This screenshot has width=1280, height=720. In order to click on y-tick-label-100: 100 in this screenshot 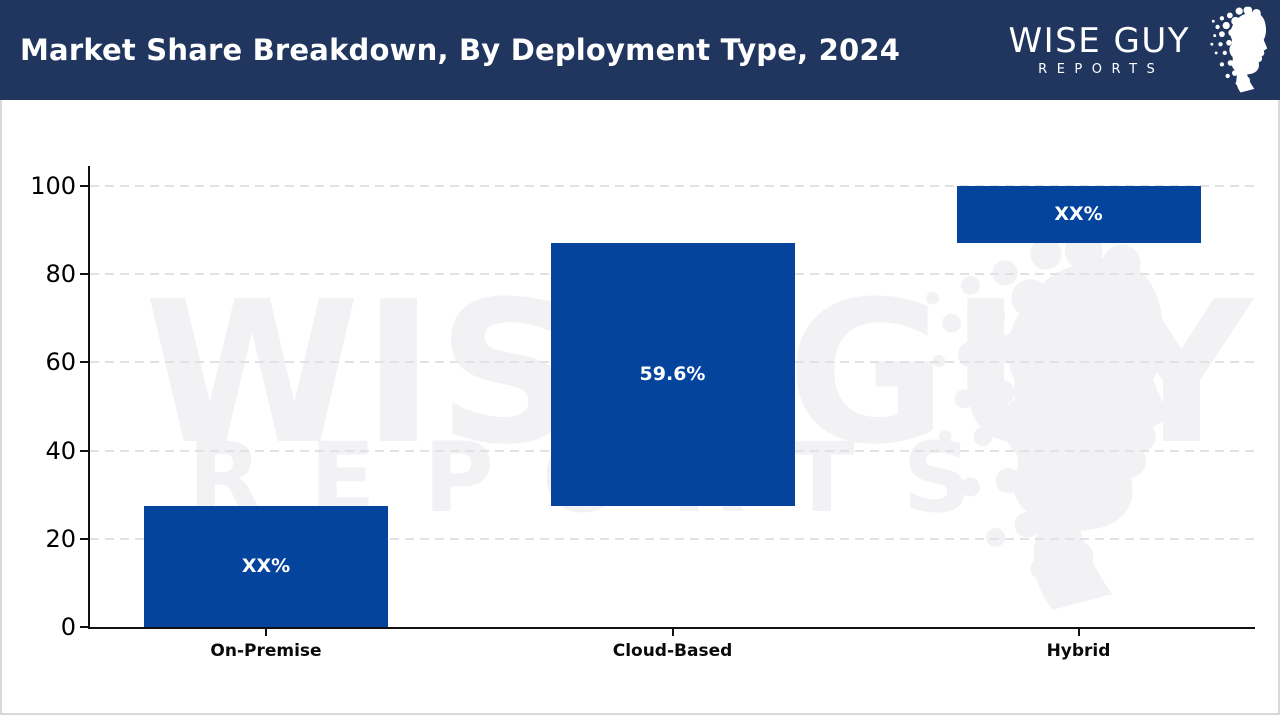, I will do `click(53, 186)`.